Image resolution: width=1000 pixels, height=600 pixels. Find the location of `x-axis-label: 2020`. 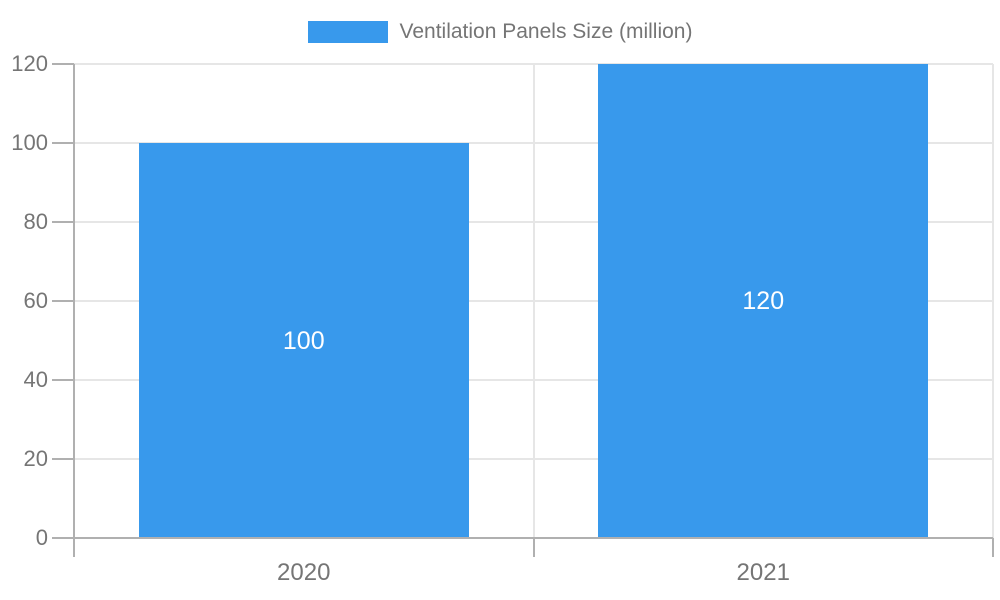

x-axis-label: 2020 is located at coordinates (304, 572).